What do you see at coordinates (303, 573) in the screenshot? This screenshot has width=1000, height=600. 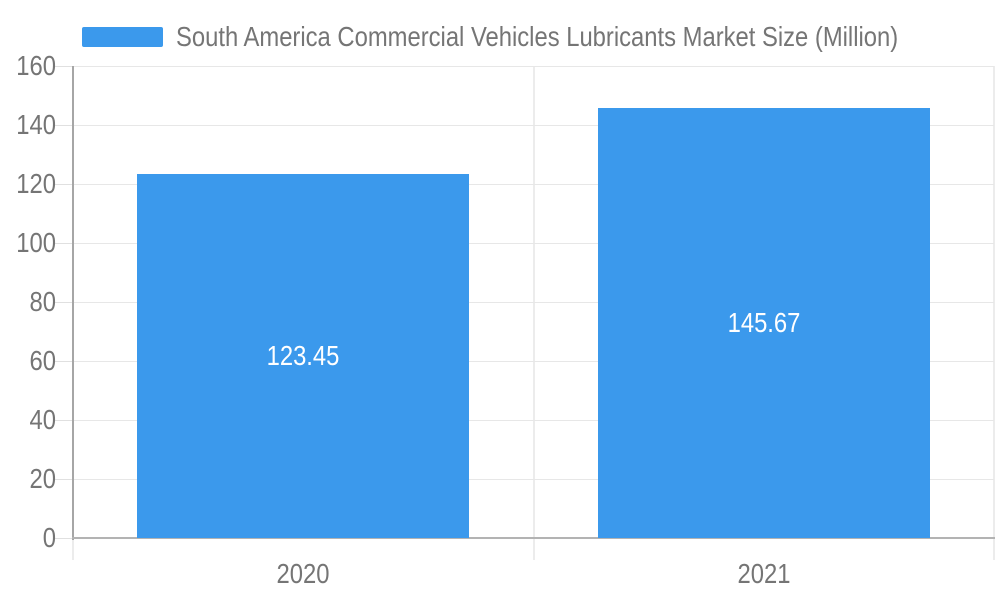 I see `x-axis-label: 2020` at bounding box center [303, 573].